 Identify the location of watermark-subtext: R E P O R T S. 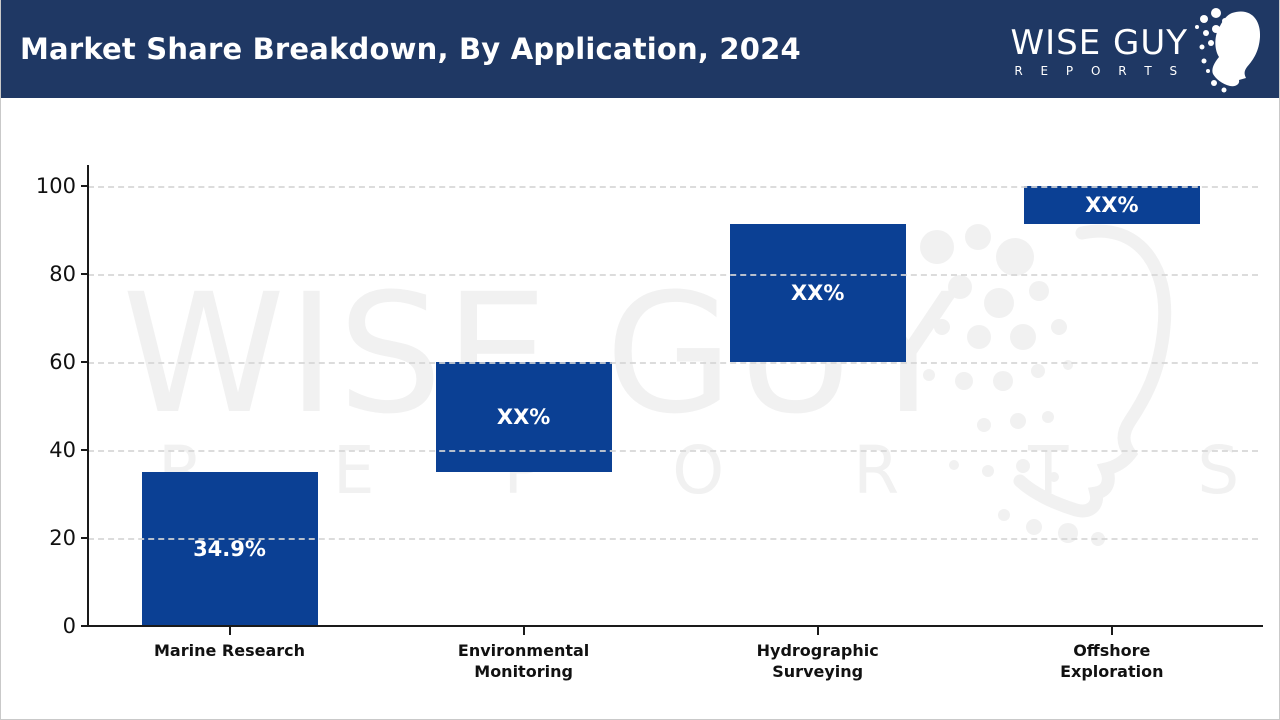
(719, 470).